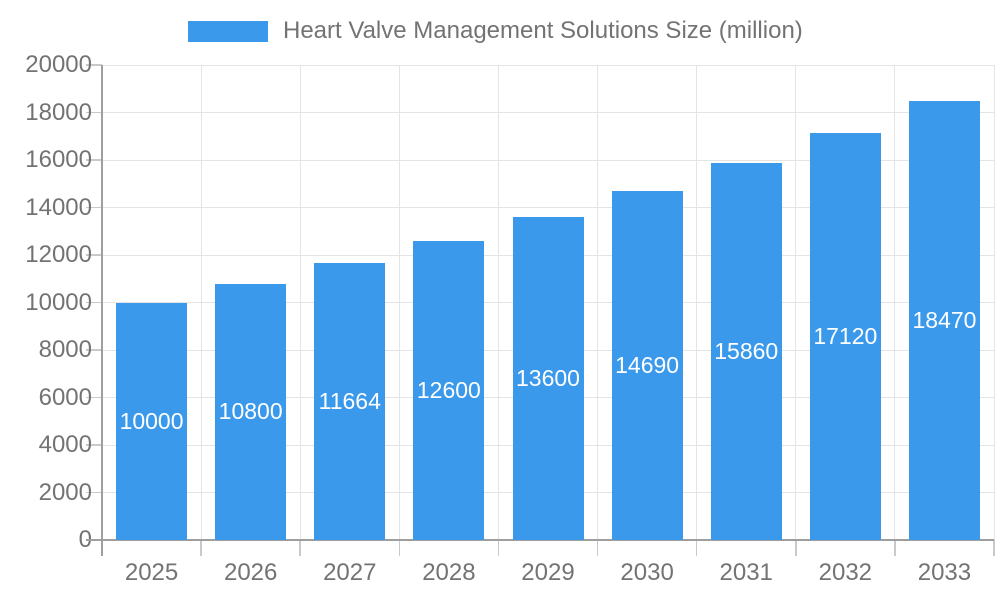 Image resolution: width=1000 pixels, height=600 pixels. I want to click on bar-value-label: 15860, so click(746, 351).